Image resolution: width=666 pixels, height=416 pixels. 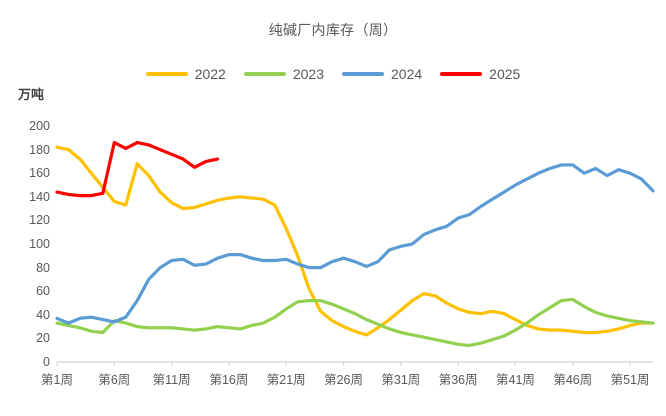 I want to click on legend-swatch-2024, so click(x=363, y=74).